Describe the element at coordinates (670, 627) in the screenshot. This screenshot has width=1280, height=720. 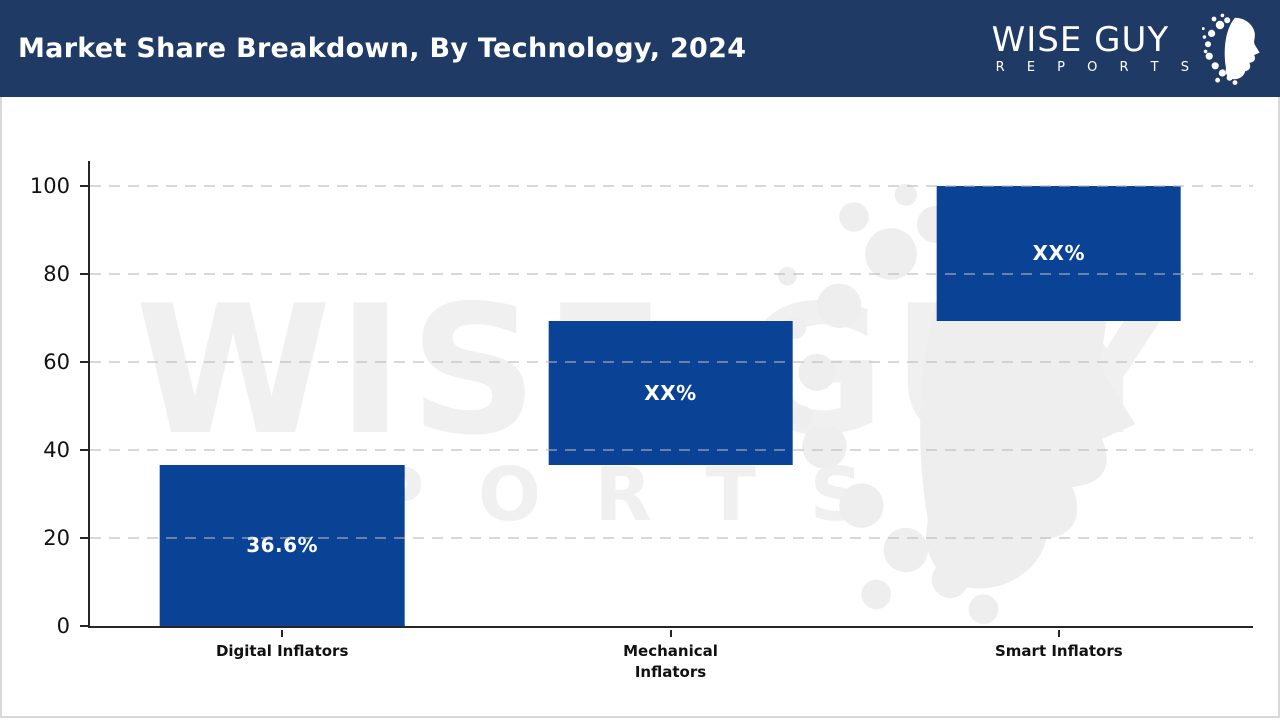
I see `x-axis-line` at that location.